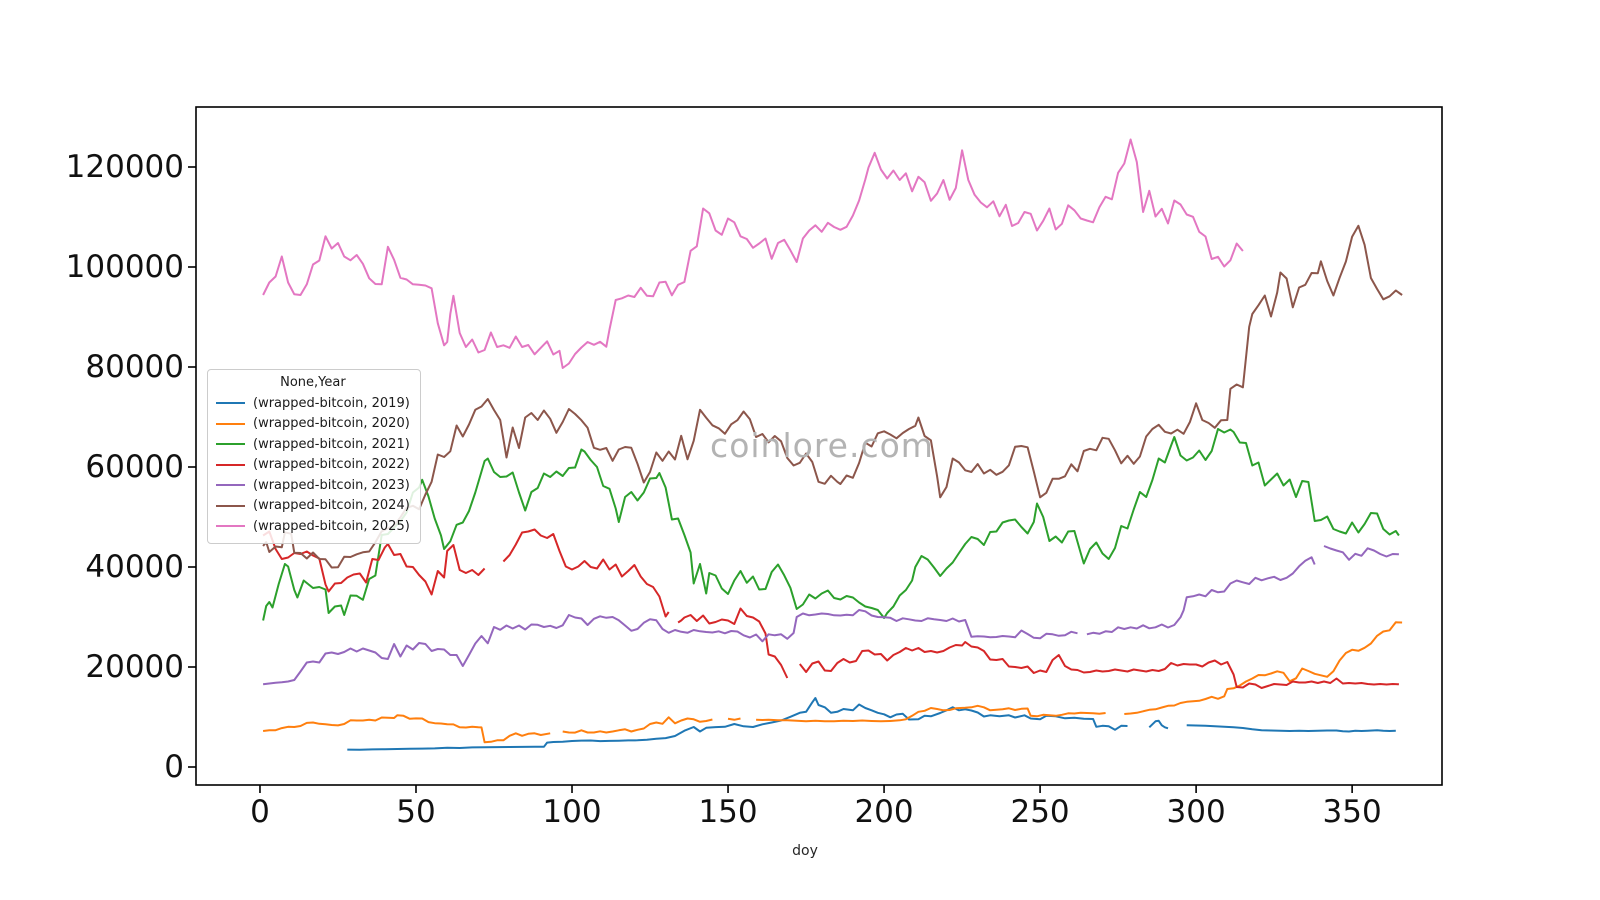 Image resolution: width=1600 pixels, height=900 pixels. I want to click on legend-item-2022: (wrapped-bitcoin, 2022), so click(313, 465).